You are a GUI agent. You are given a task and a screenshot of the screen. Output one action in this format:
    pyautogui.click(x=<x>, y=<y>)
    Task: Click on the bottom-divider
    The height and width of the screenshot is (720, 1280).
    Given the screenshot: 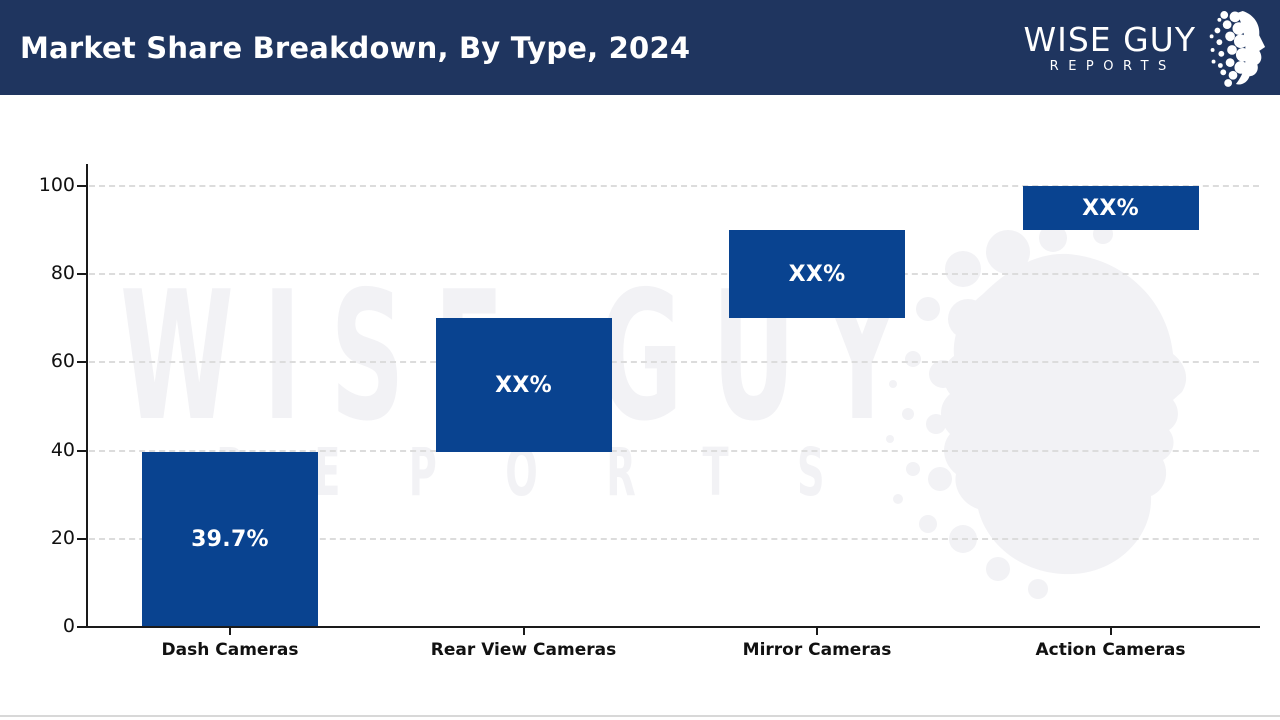 What is the action you would take?
    pyautogui.click(x=640, y=716)
    